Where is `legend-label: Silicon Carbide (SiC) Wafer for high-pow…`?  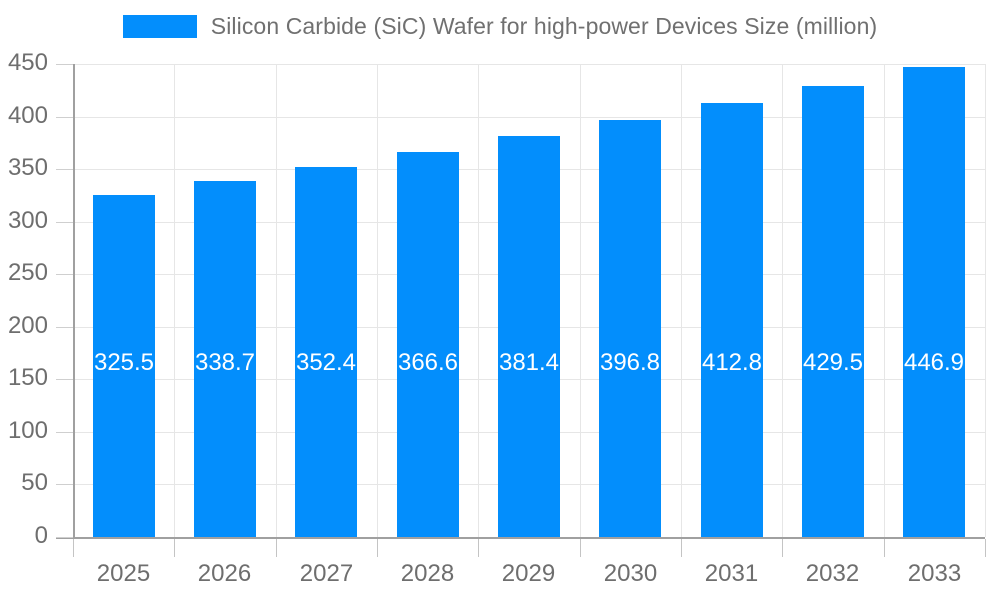 legend-label: Silicon Carbide (SiC) Wafer for high-pow… is located at coordinates (544, 25).